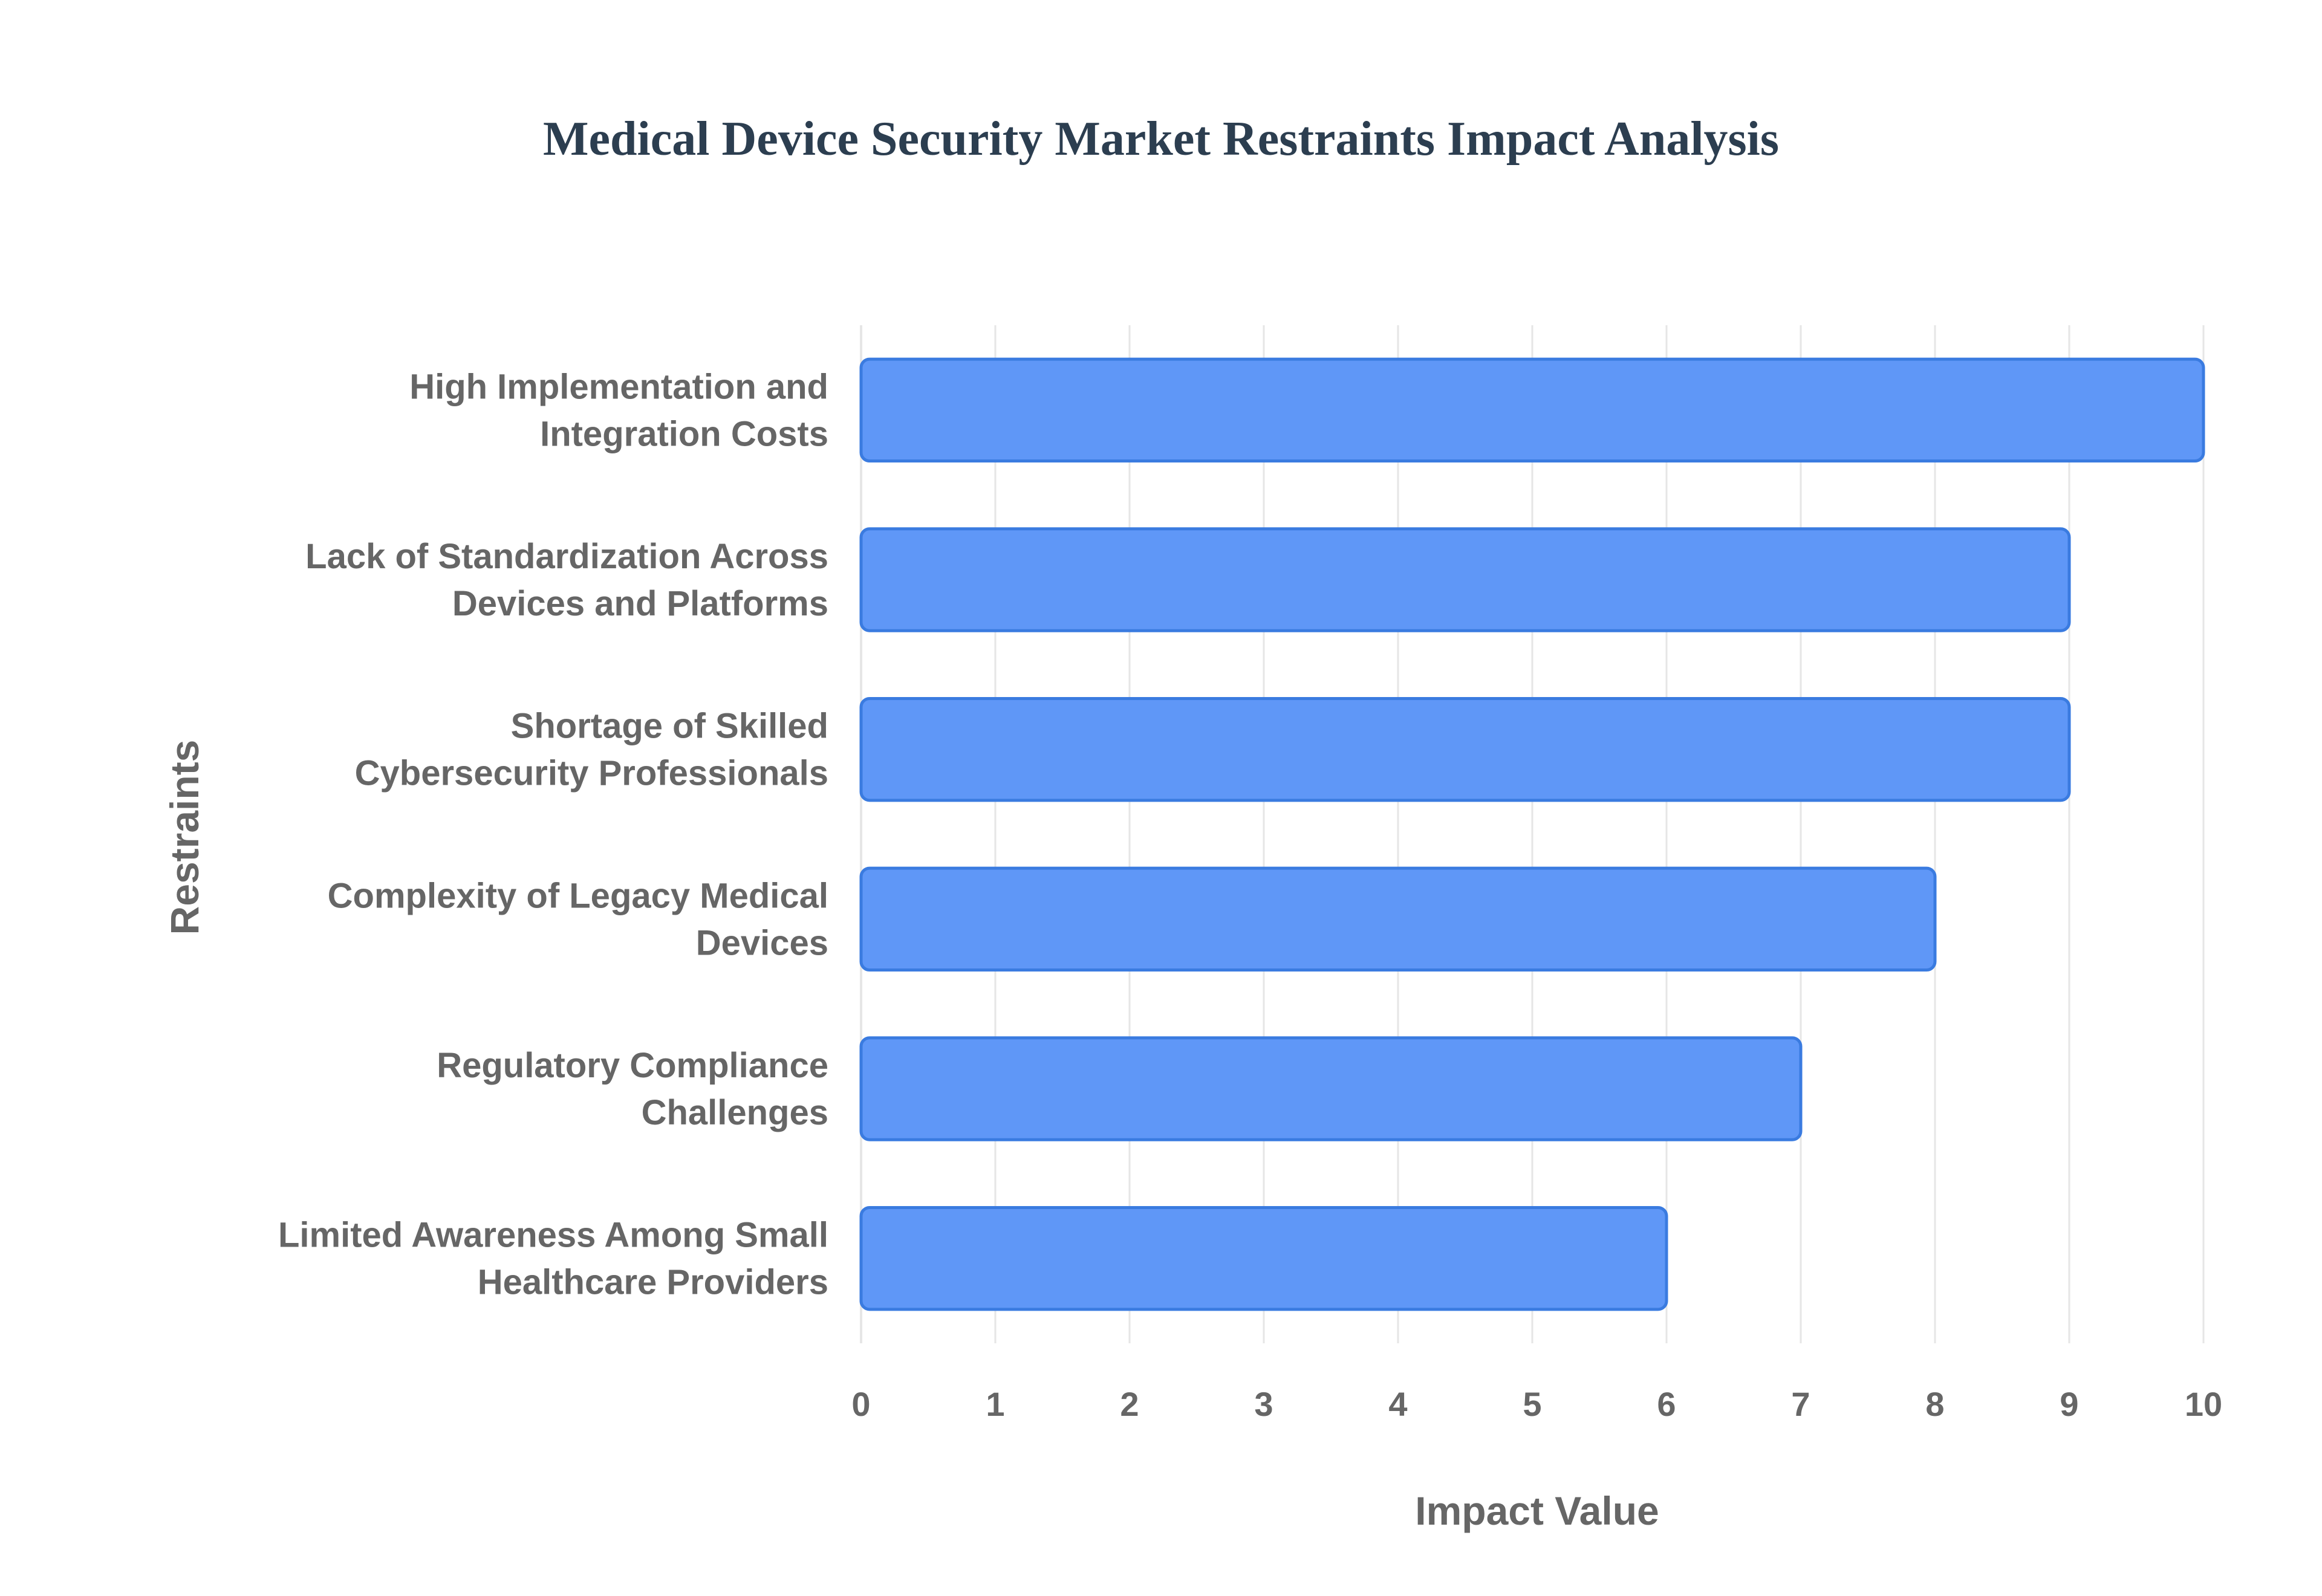 Image resolution: width=2322 pixels, height=1596 pixels. Describe the element at coordinates (2203, 1404) in the screenshot. I see `x-tick-label: 10` at that location.